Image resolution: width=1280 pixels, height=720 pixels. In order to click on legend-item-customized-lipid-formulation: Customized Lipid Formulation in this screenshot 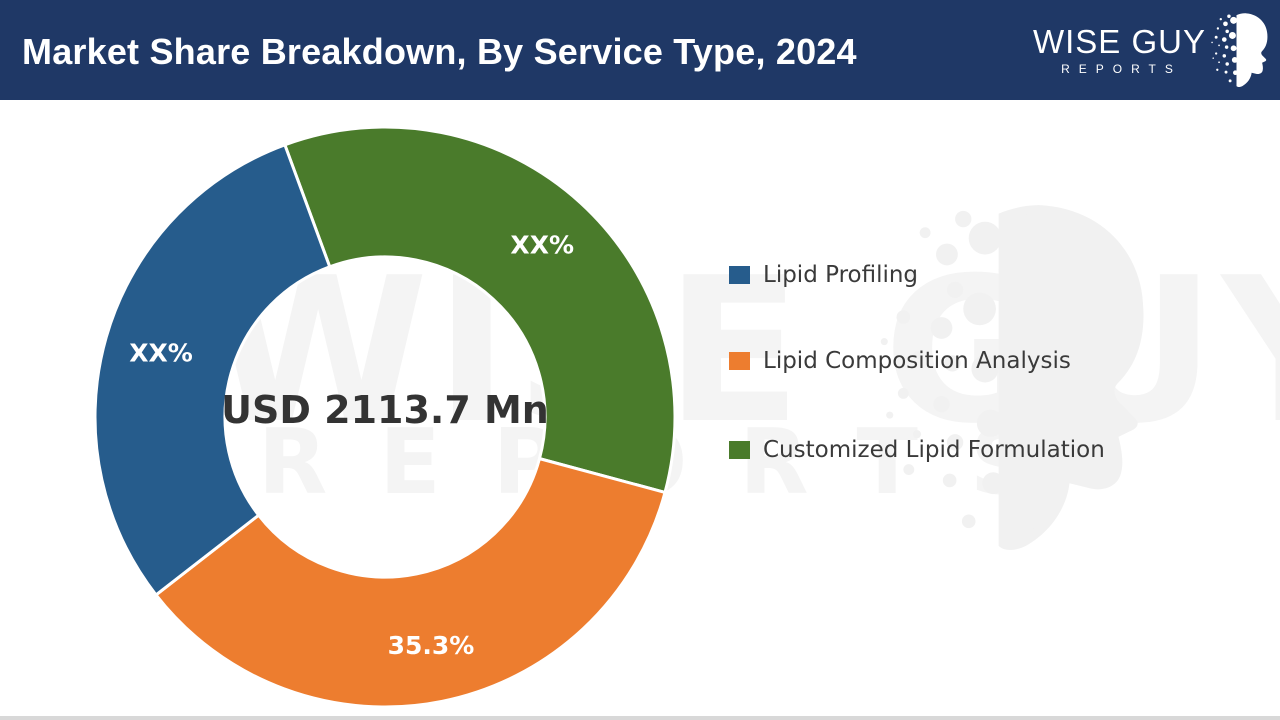, I will do `click(917, 450)`.